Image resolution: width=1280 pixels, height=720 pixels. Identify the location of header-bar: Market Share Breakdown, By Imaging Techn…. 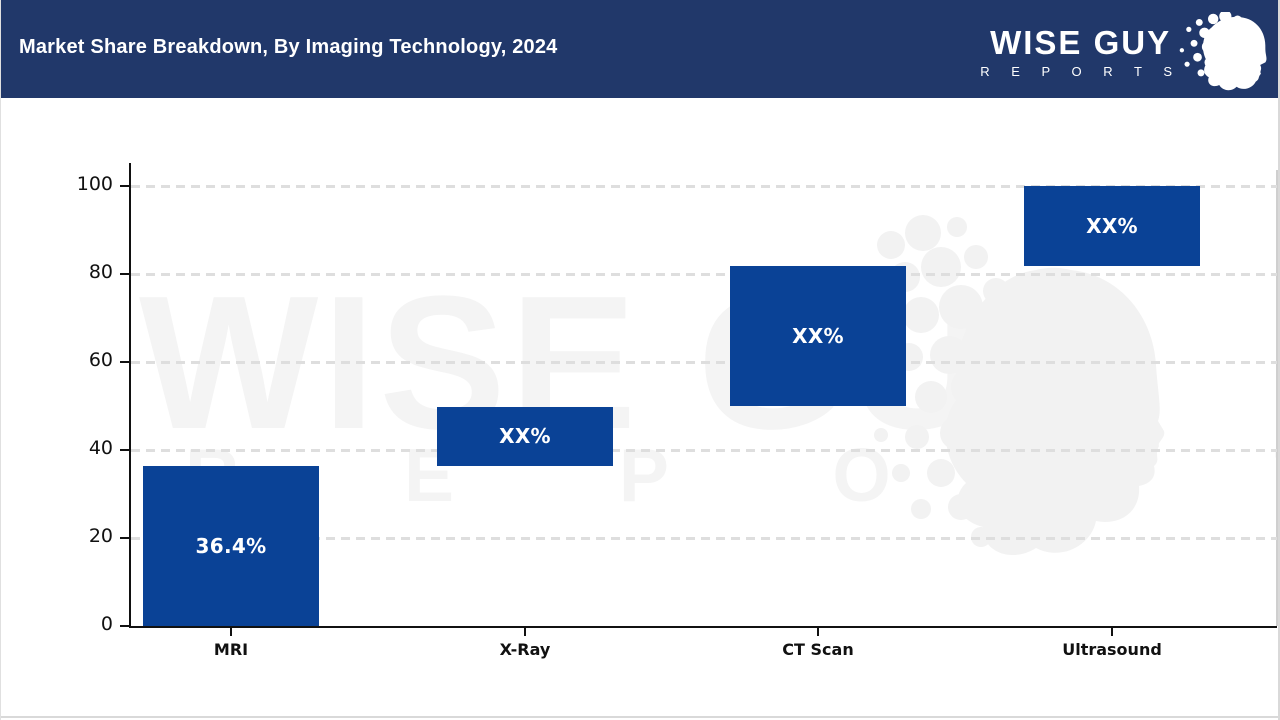
(639, 49).